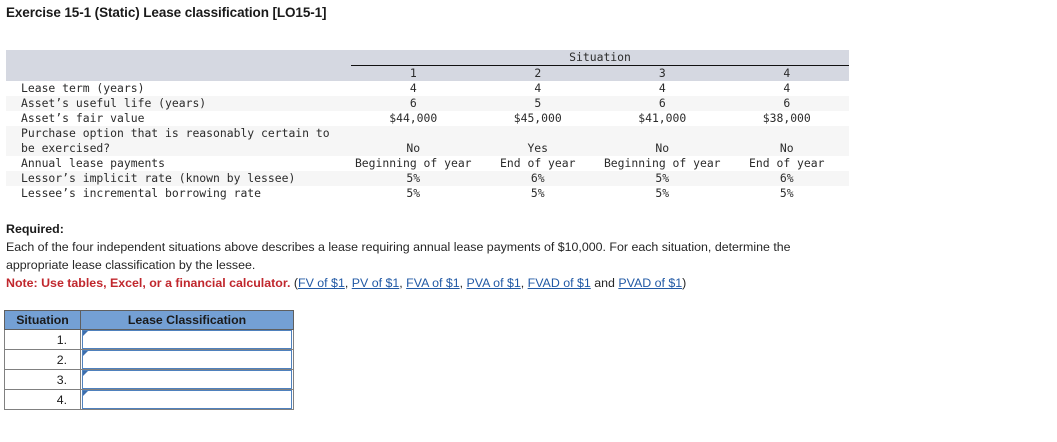 This screenshot has height=442, width=1057. Describe the element at coordinates (42, 399) in the screenshot. I see `answer-row-number: 4.` at that location.